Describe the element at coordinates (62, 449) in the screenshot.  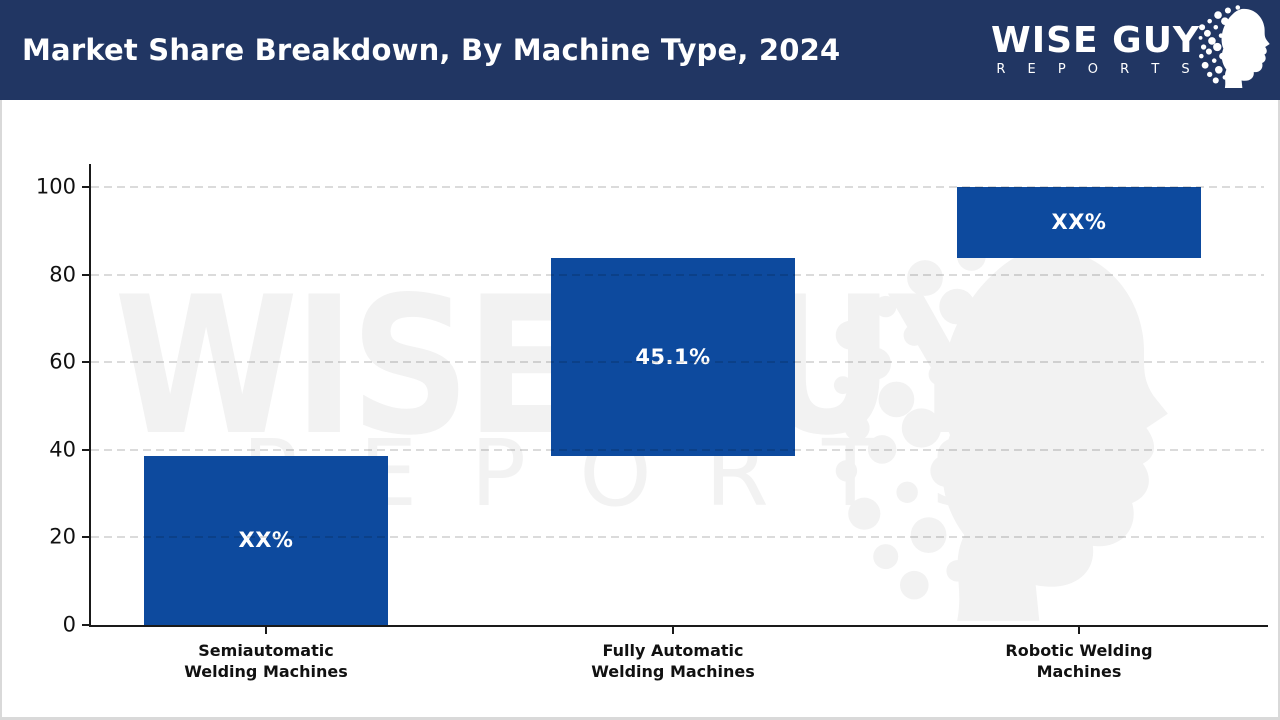
I see `y-tick-label: 40` at that location.